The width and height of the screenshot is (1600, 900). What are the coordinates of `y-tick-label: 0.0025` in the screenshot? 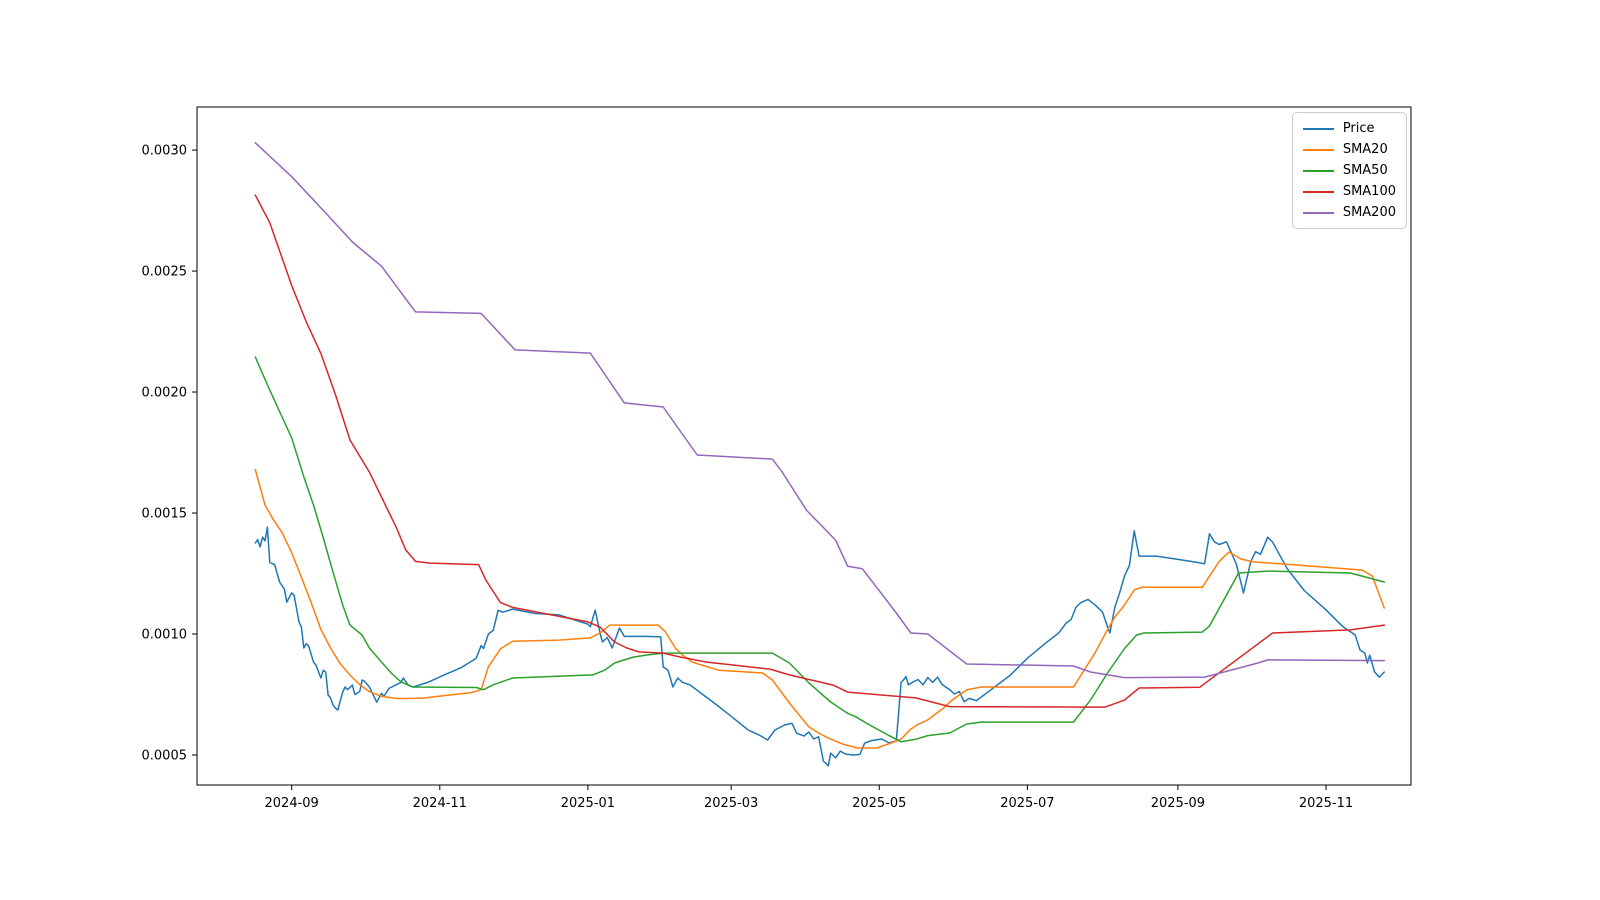 It's located at (165, 272).